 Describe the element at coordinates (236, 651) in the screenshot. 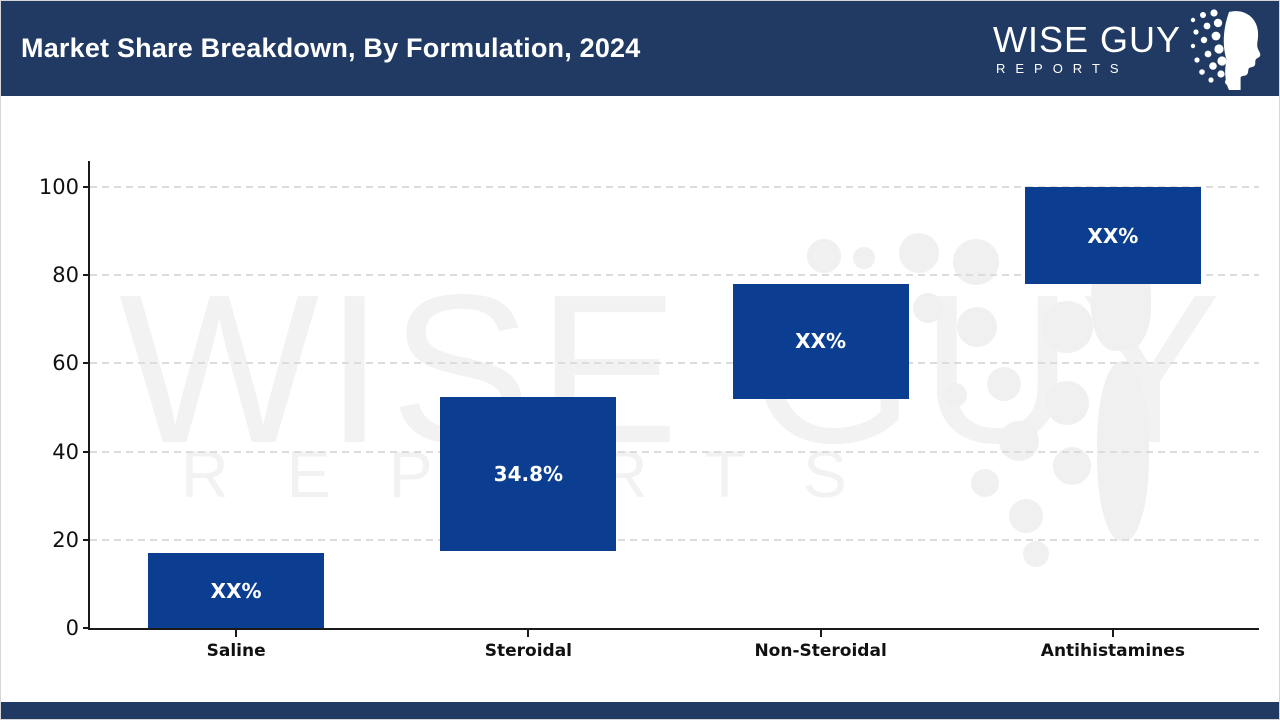

I see `x-category-label: Saline` at that location.